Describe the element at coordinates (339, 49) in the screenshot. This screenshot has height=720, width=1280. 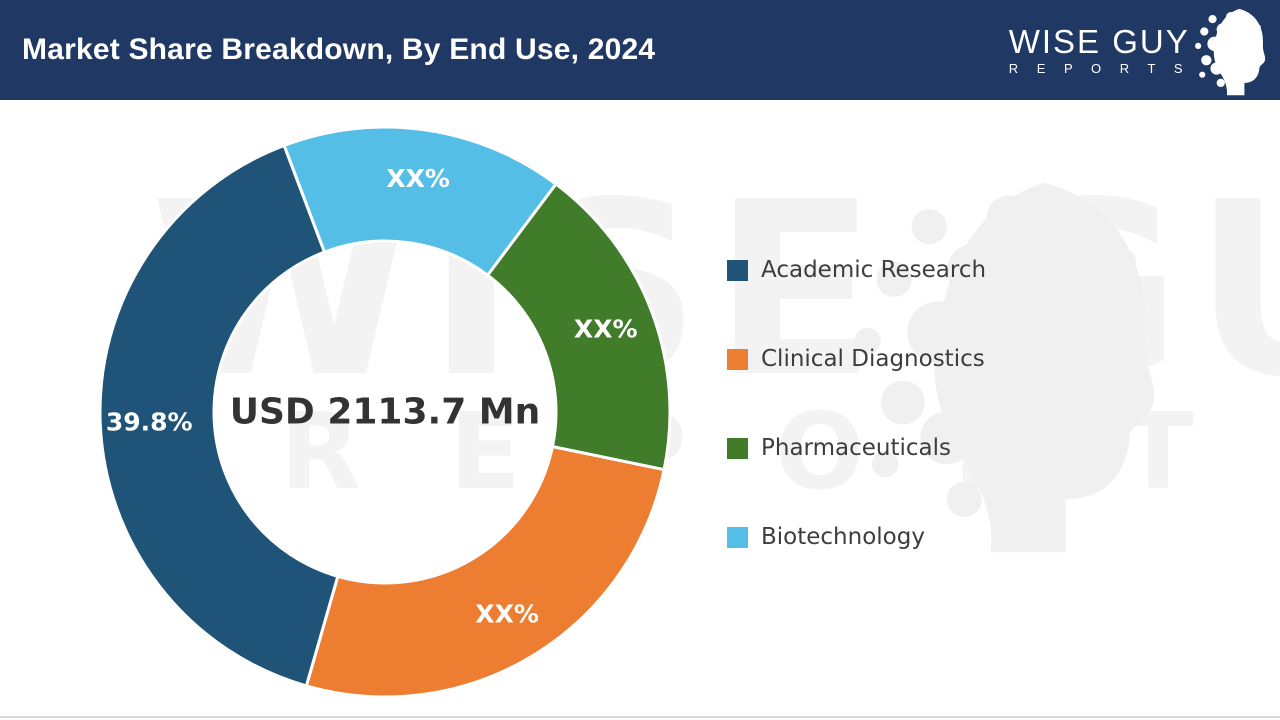
I see `page-title: Market Share Breakdown, By End Use, 2024` at that location.